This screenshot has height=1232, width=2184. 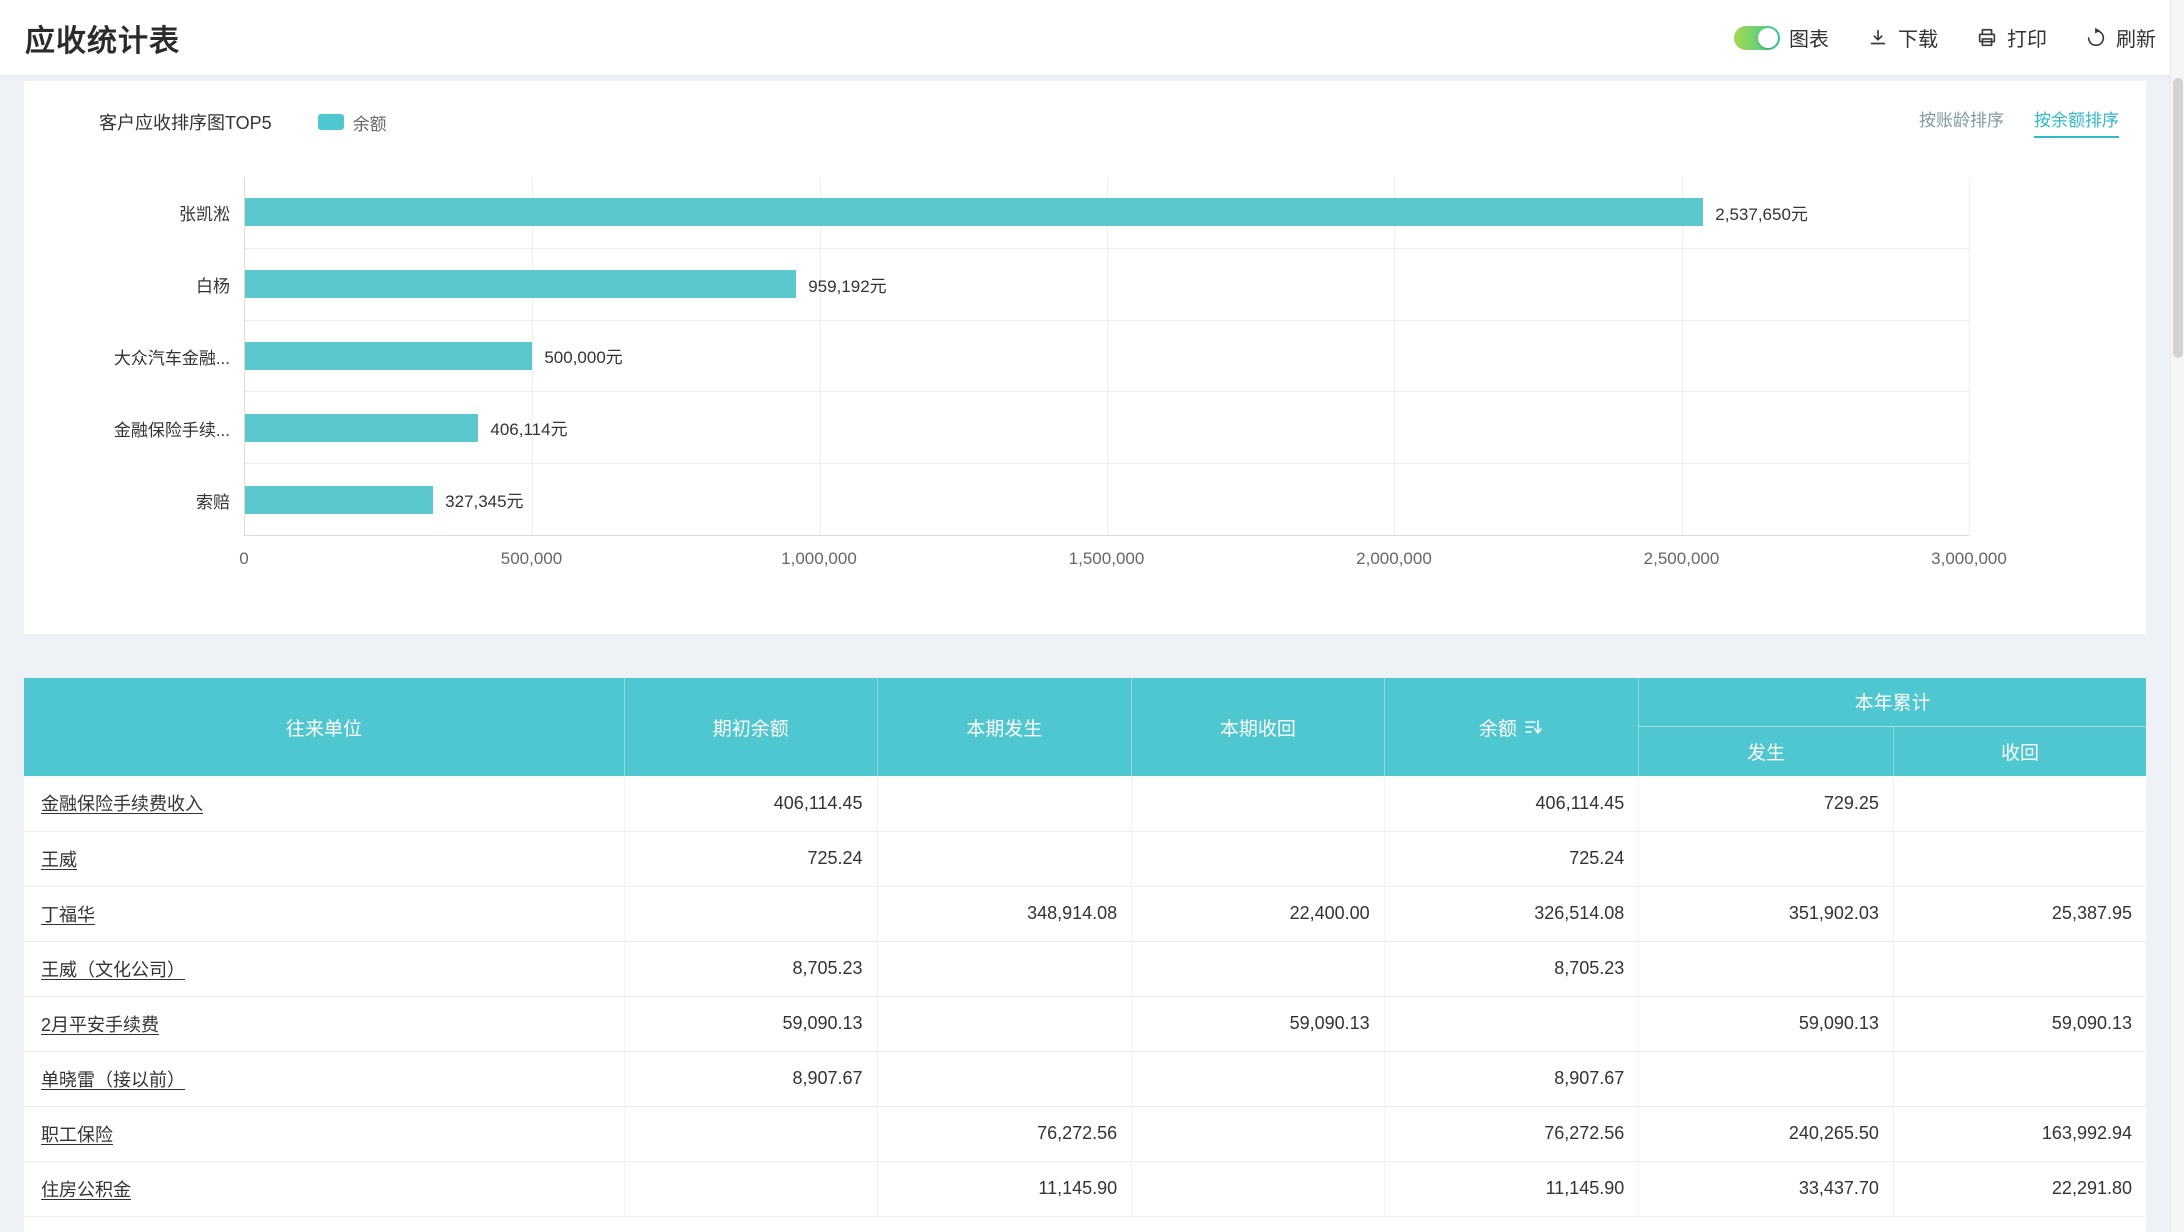 What do you see at coordinates (1987, 38) in the screenshot?
I see `print-icon` at bounding box center [1987, 38].